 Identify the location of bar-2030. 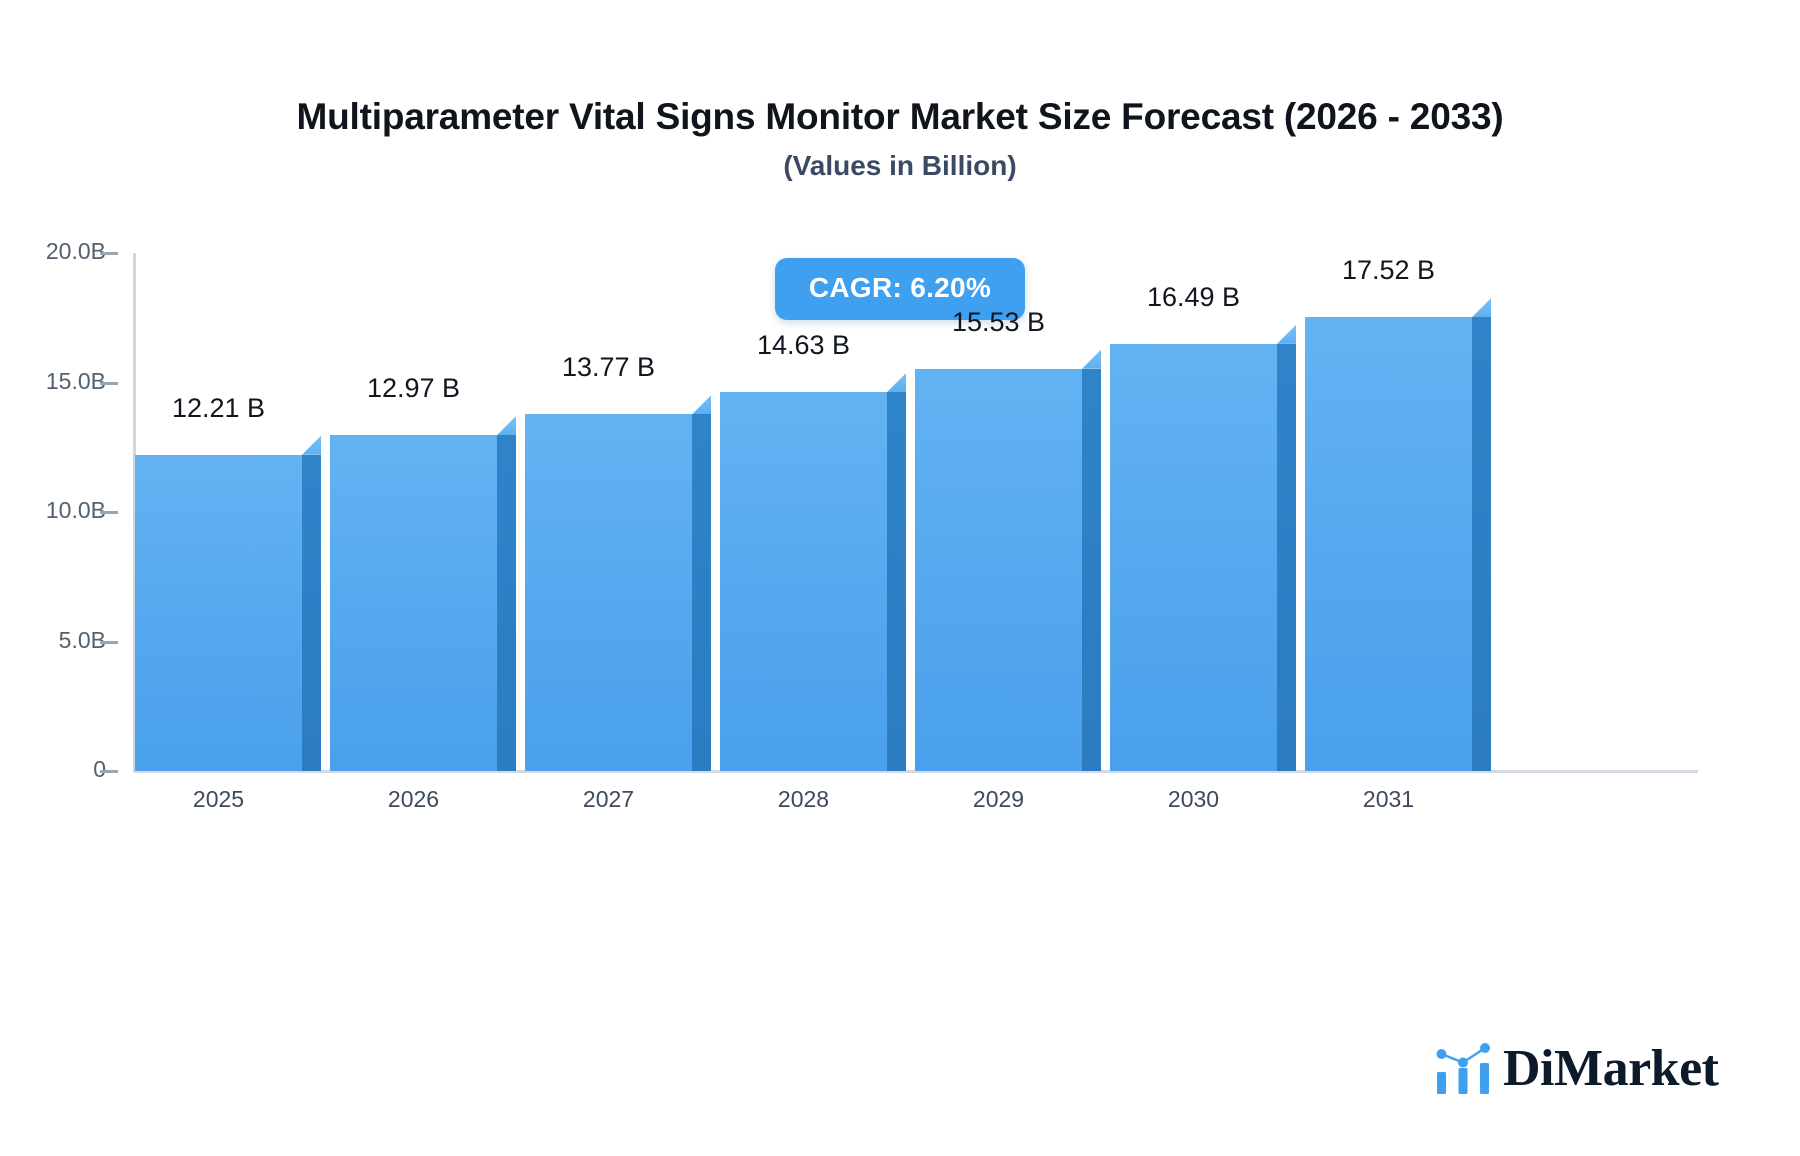
(1203, 547).